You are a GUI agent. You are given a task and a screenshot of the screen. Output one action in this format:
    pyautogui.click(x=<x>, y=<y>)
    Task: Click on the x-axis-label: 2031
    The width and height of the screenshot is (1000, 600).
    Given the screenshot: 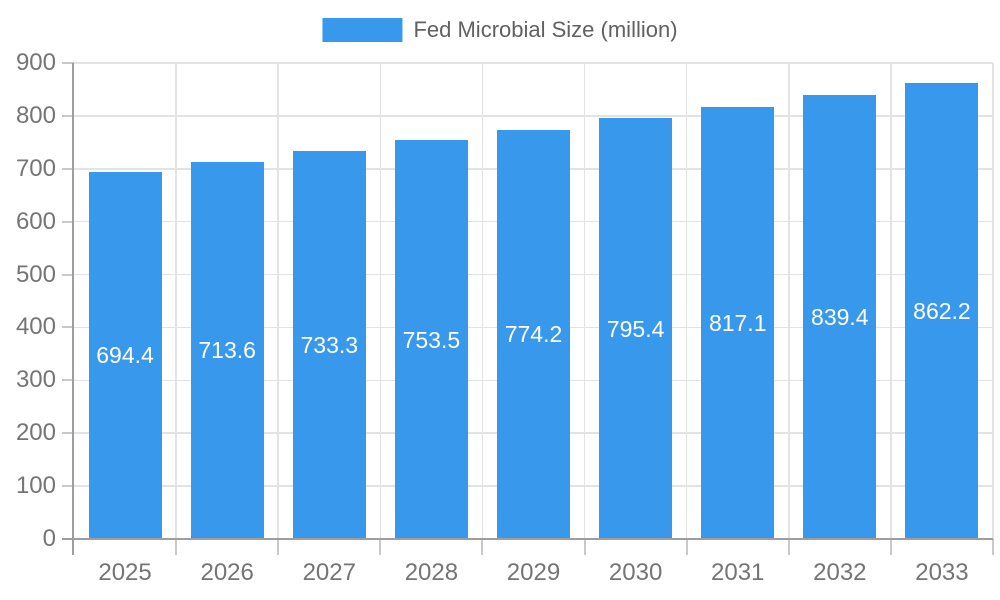 What is the action you would take?
    pyautogui.click(x=738, y=572)
    